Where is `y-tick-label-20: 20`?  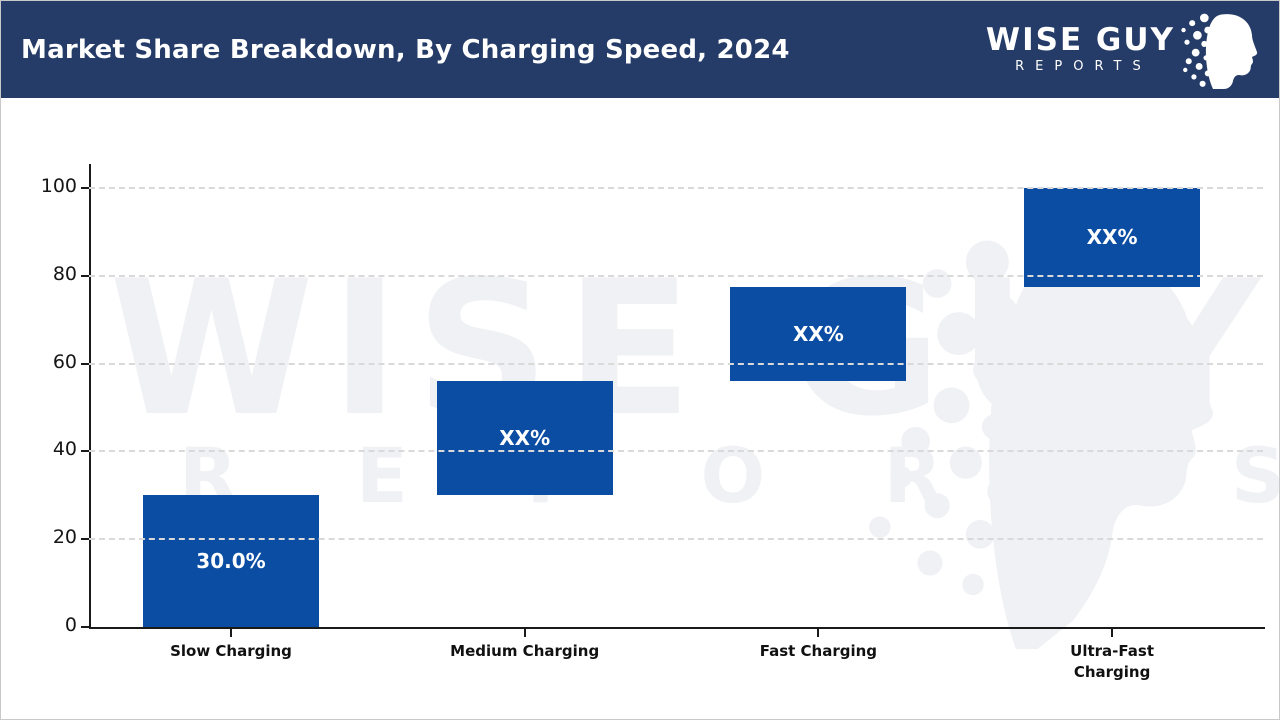
y-tick-label-20: 20 is located at coordinates (64, 537).